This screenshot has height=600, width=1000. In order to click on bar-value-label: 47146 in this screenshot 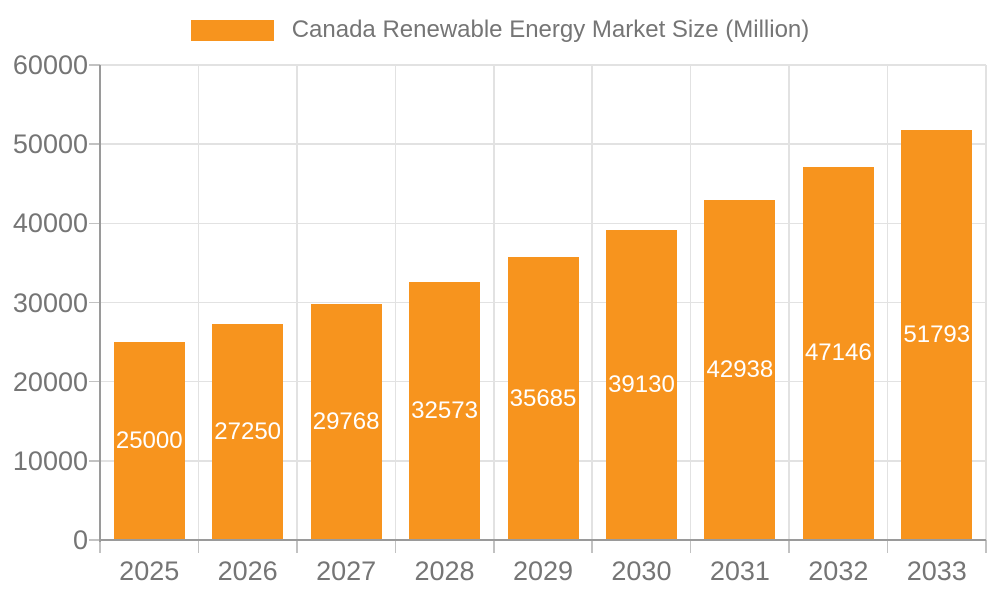, I will do `click(838, 353)`.